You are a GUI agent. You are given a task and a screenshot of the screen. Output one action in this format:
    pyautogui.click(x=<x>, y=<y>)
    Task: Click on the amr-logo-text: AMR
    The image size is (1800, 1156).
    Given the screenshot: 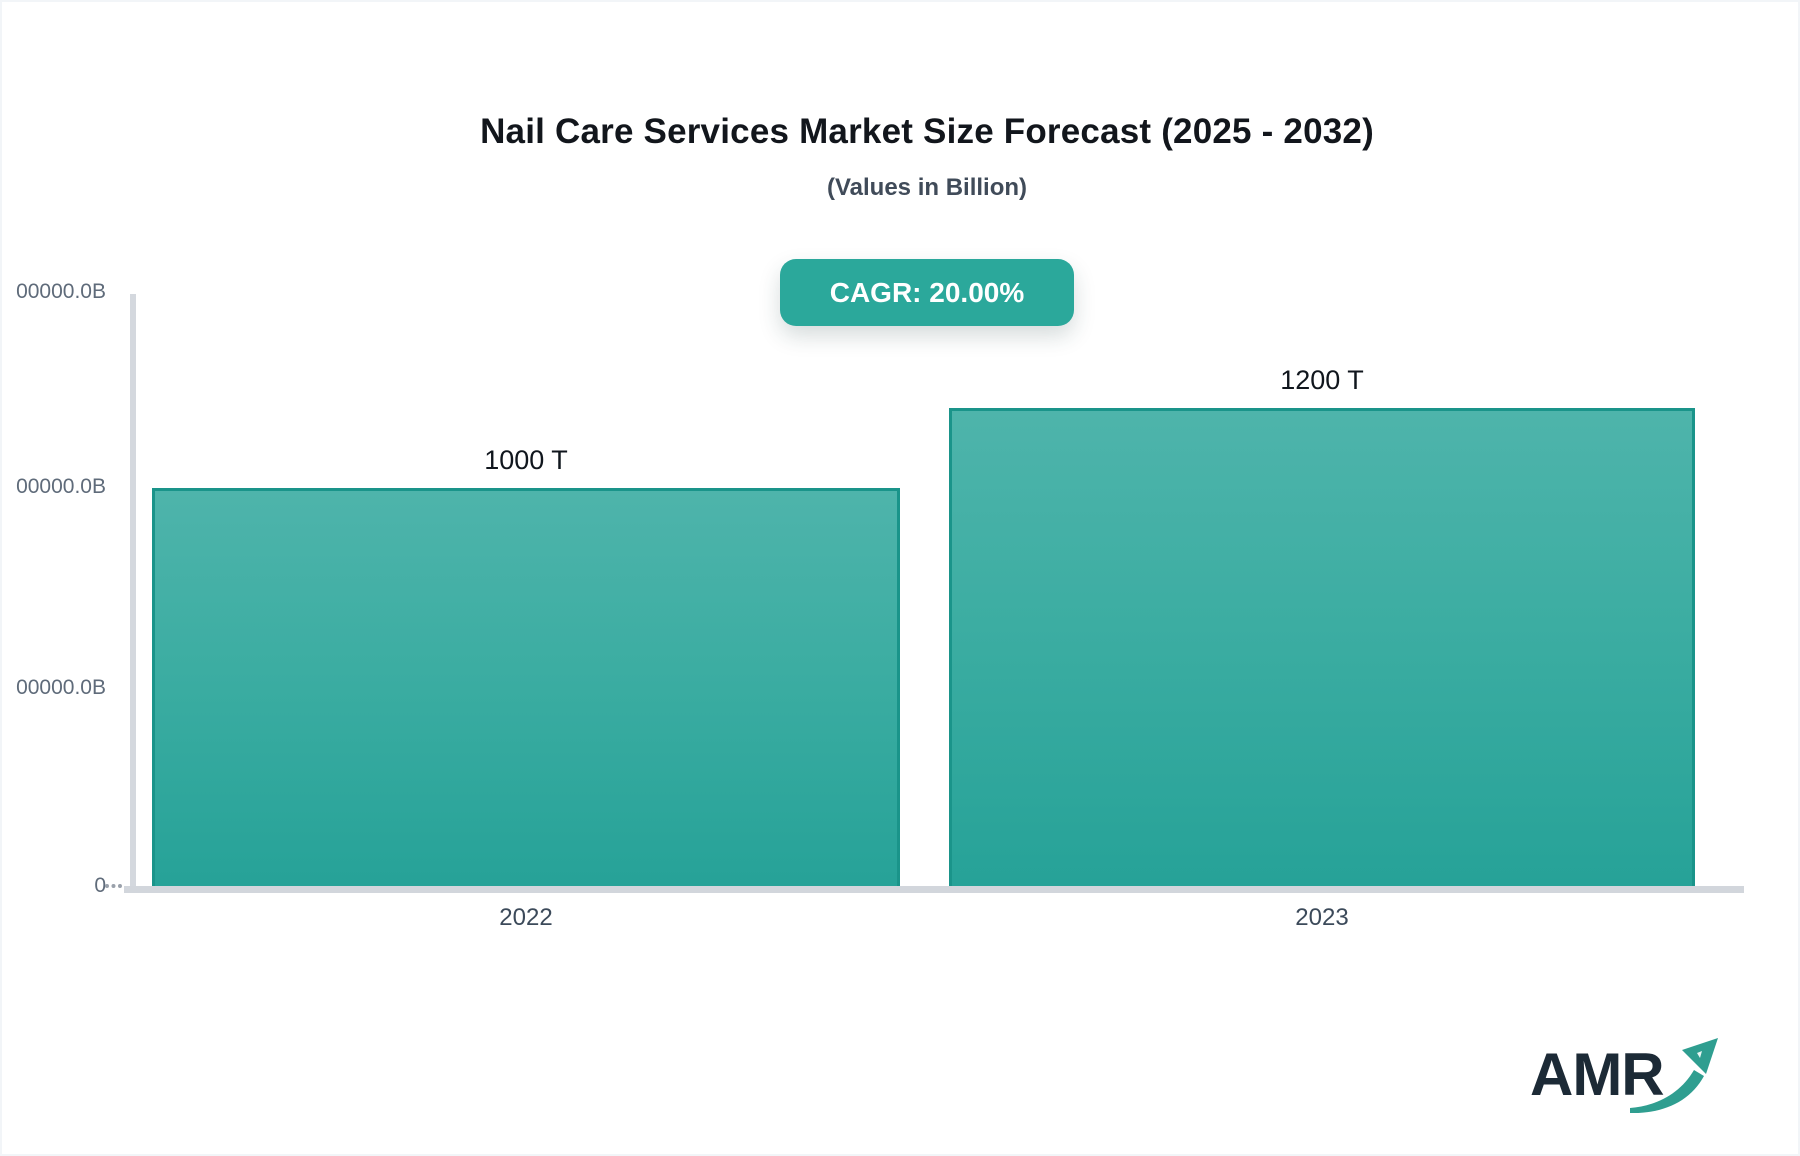 What is the action you would take?
    pyautogui.click(x=1597, y=1074)
    